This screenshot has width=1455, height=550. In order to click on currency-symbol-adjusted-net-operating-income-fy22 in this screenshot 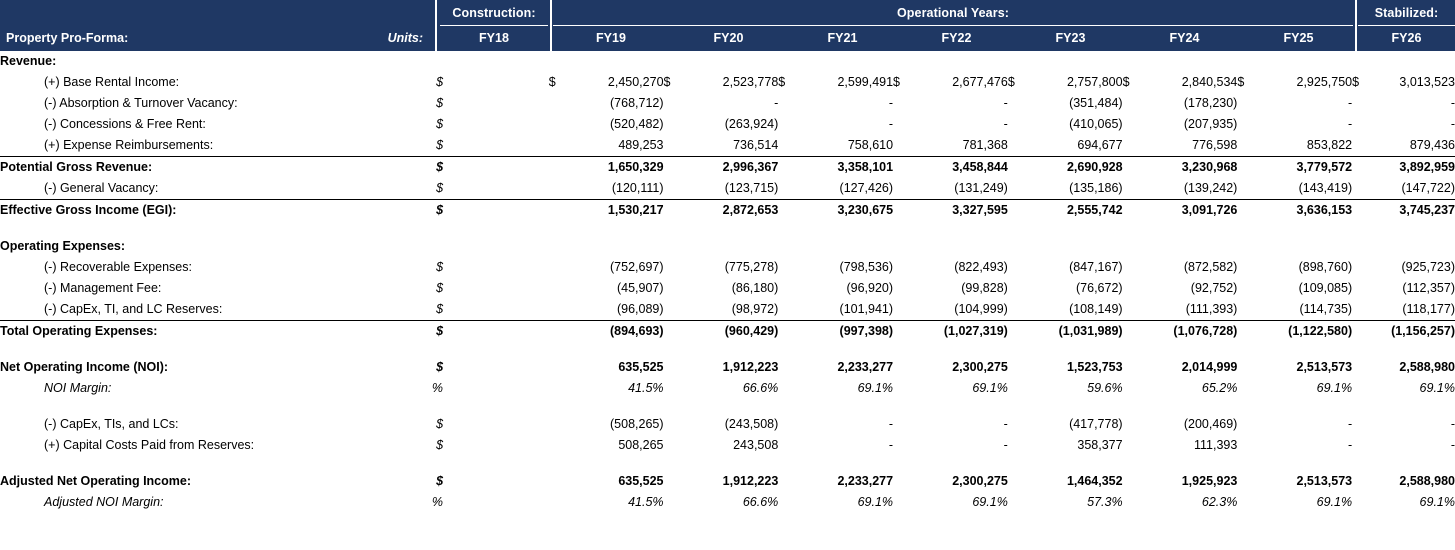, I will do `click(902, 481)`.